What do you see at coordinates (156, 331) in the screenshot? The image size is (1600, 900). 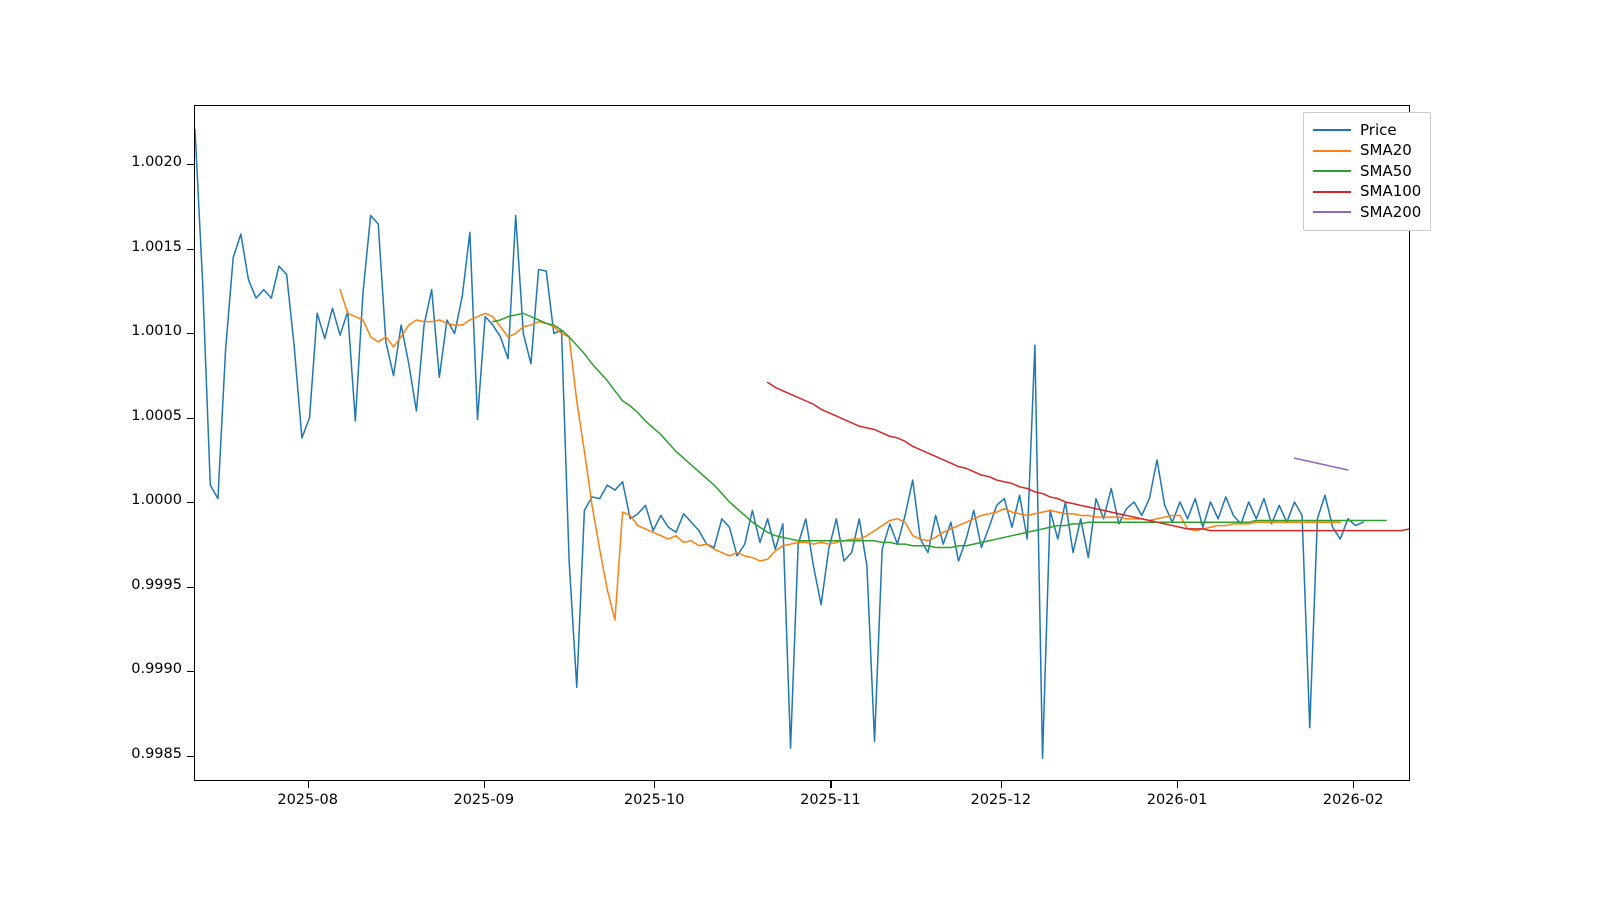 I see `y-tick-label: 1.0010` at bounding box center [156, 331].